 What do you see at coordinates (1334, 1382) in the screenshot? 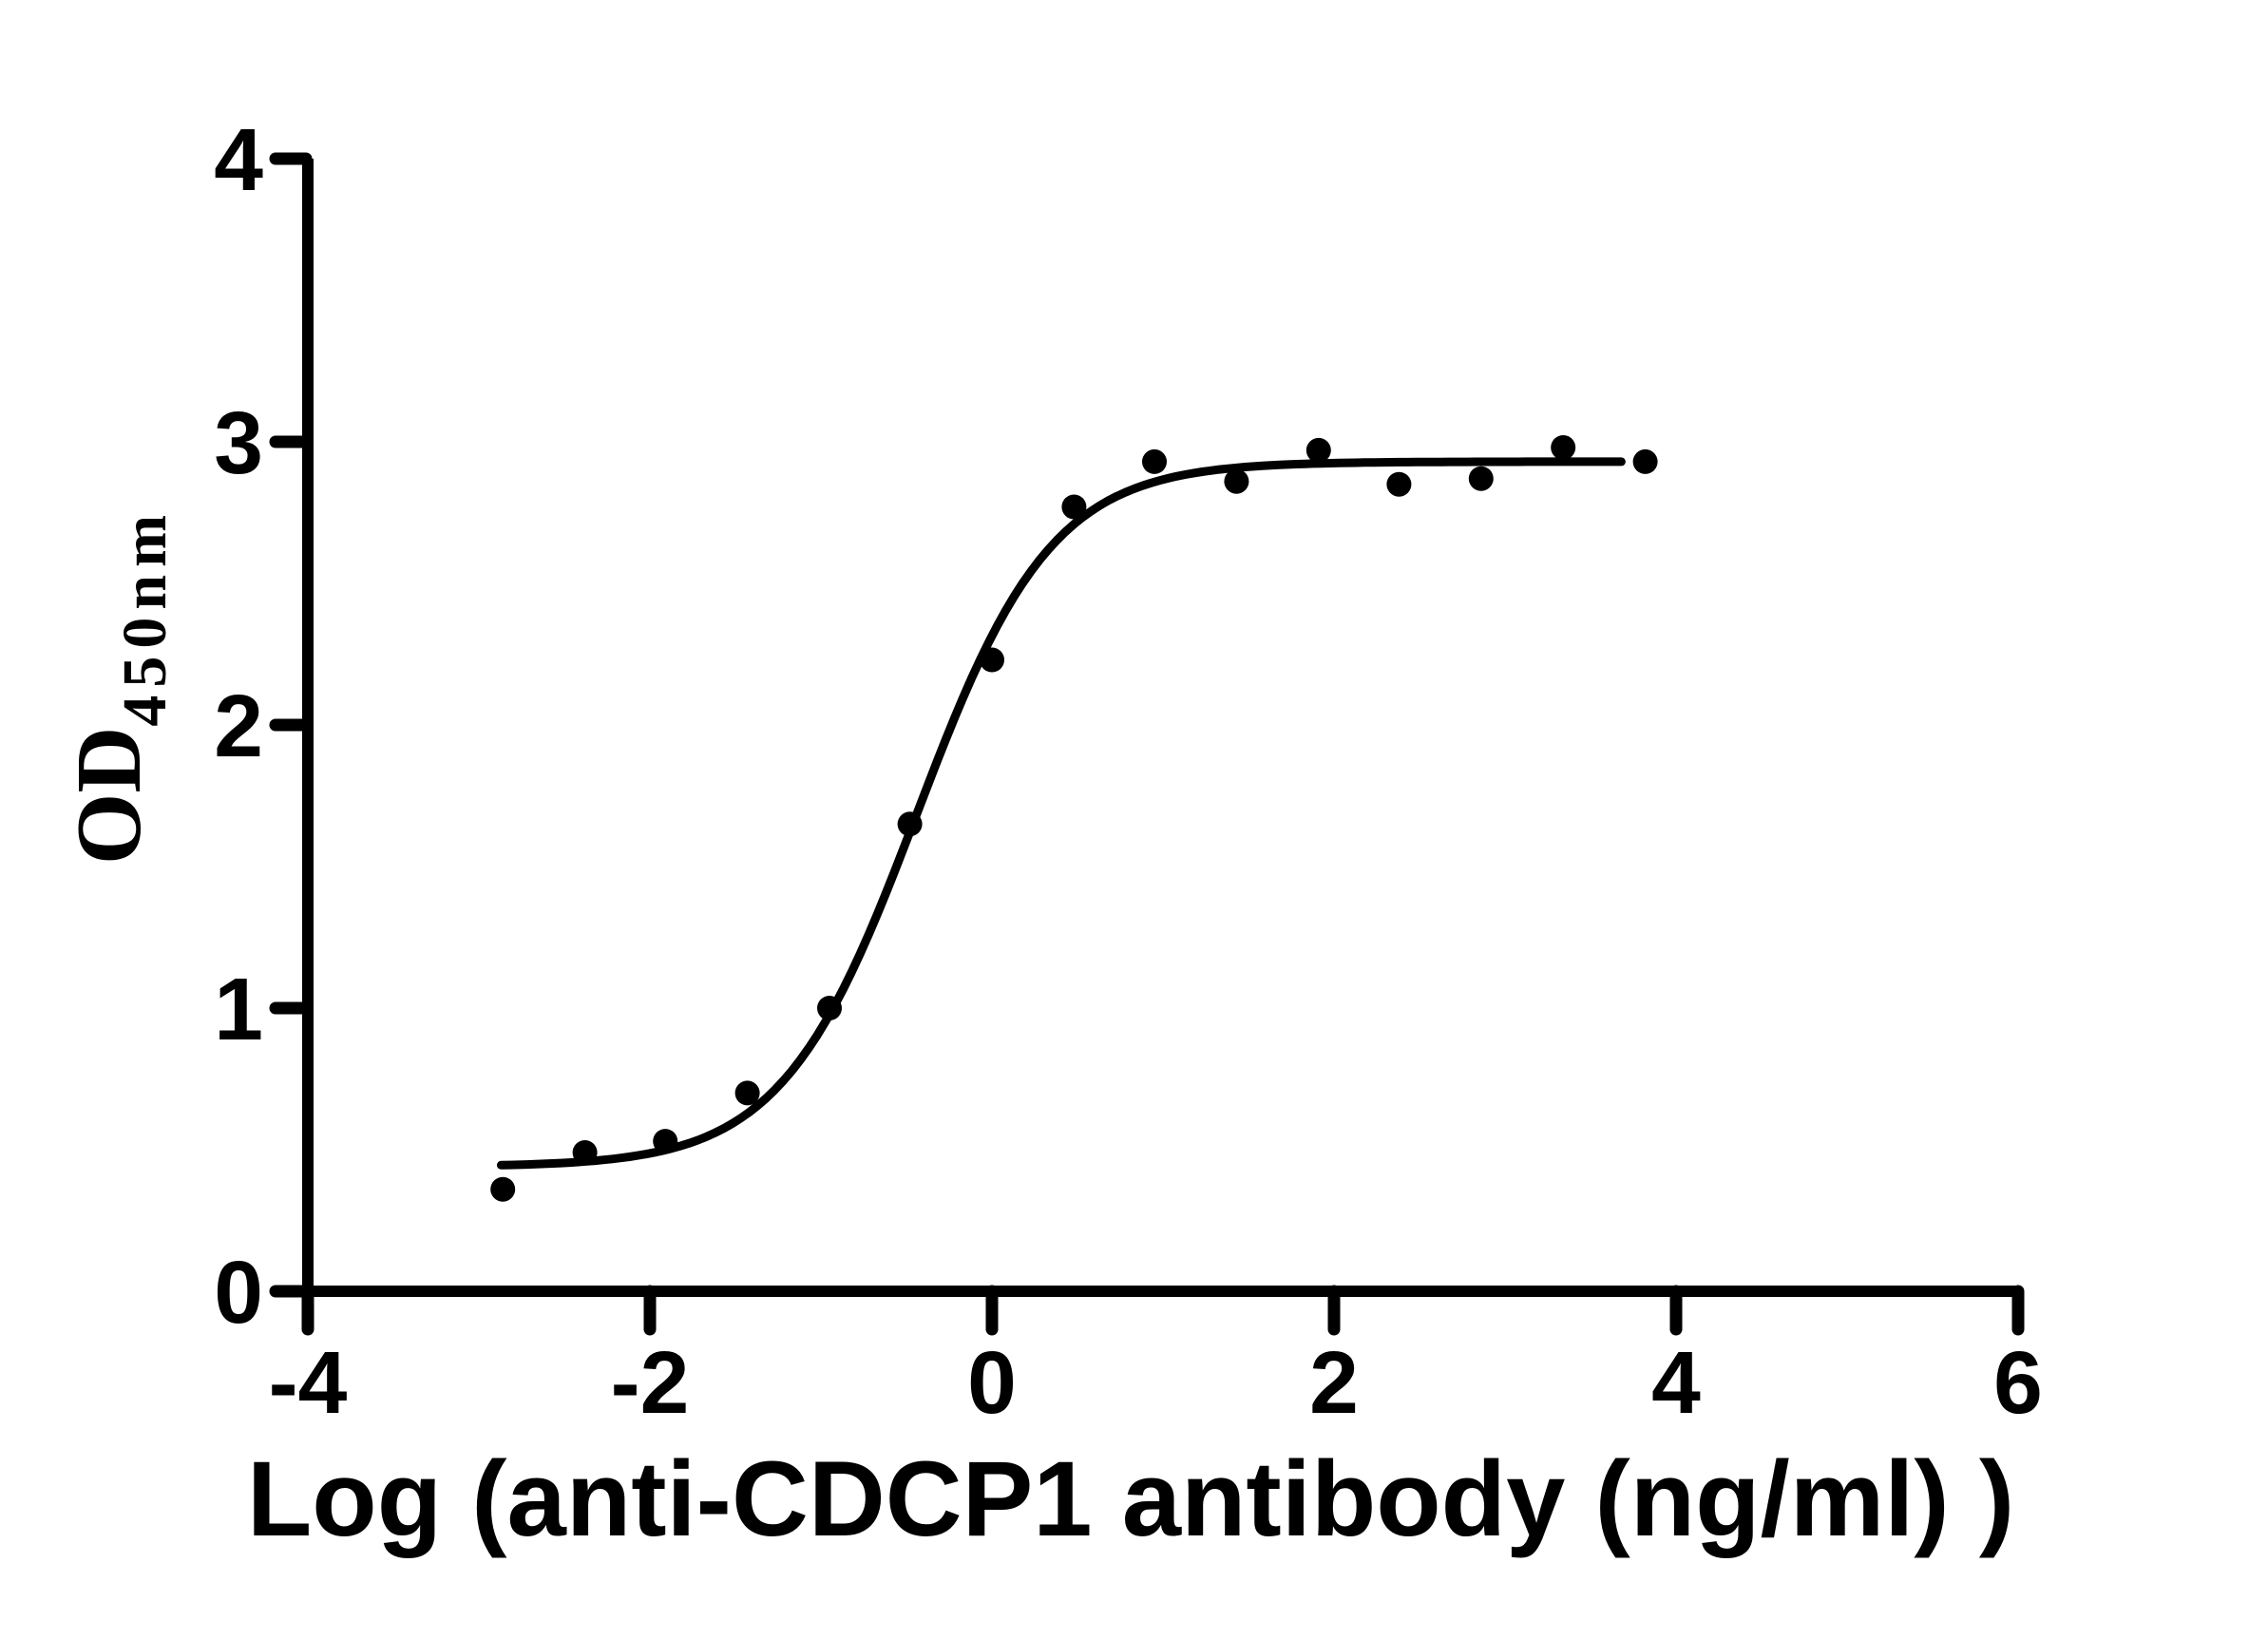
I see `x-tick-label: 2` at bounding box center [1334, 1382].